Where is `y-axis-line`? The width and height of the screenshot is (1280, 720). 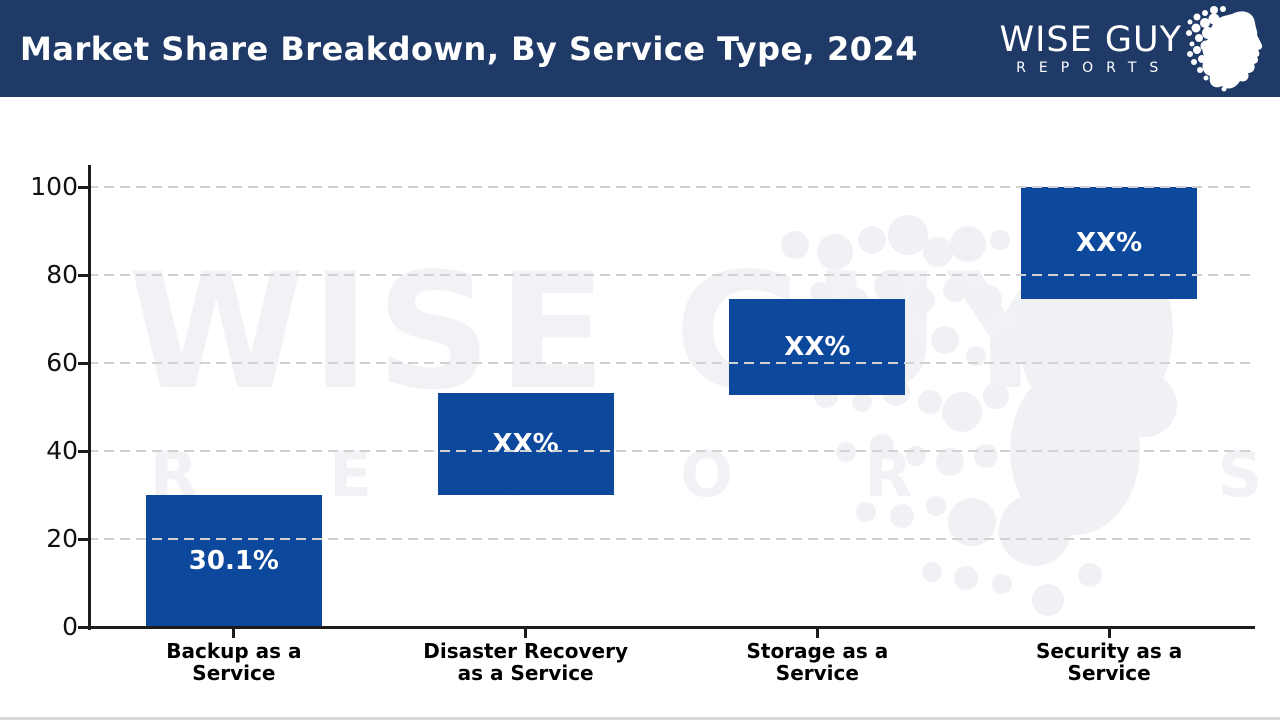 y-axis-line is located at coordinates (89, 397).